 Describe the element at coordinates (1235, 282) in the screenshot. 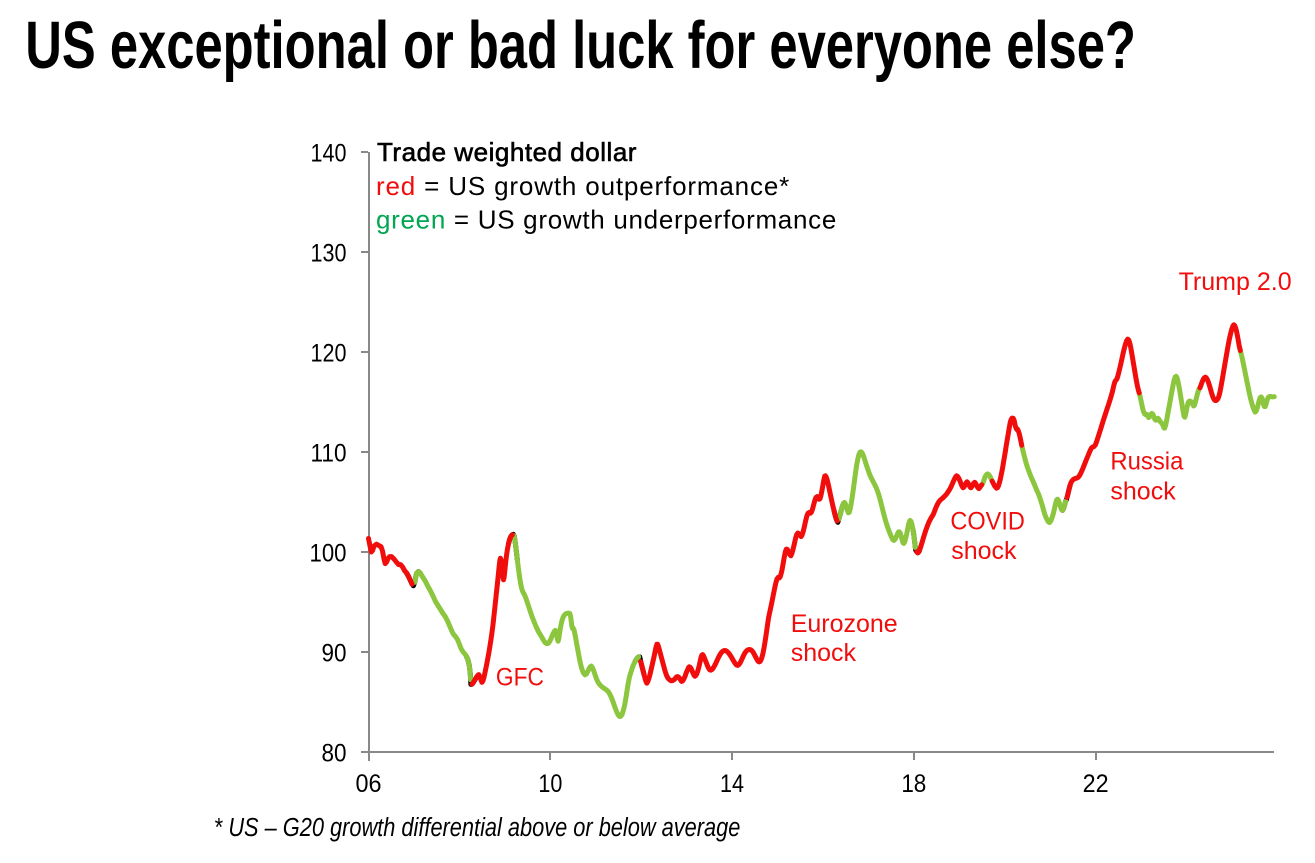

I see `svg-text: Trump 2.0` at that location.